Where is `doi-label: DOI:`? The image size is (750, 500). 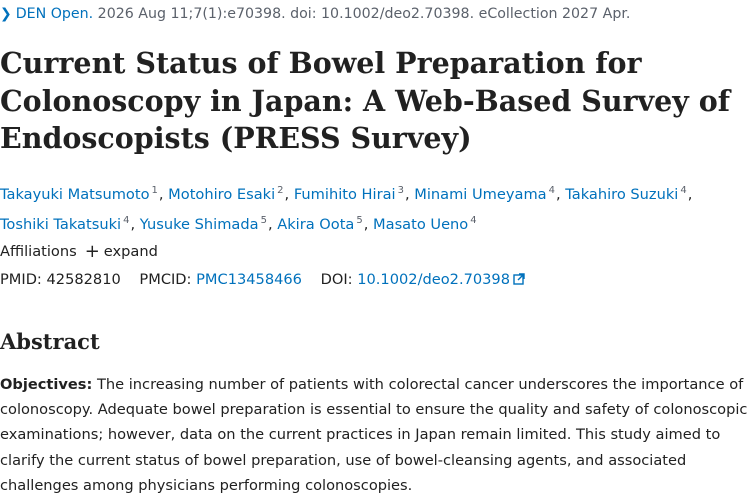 doi-label: DOI: is located at coordinates (336, 279).